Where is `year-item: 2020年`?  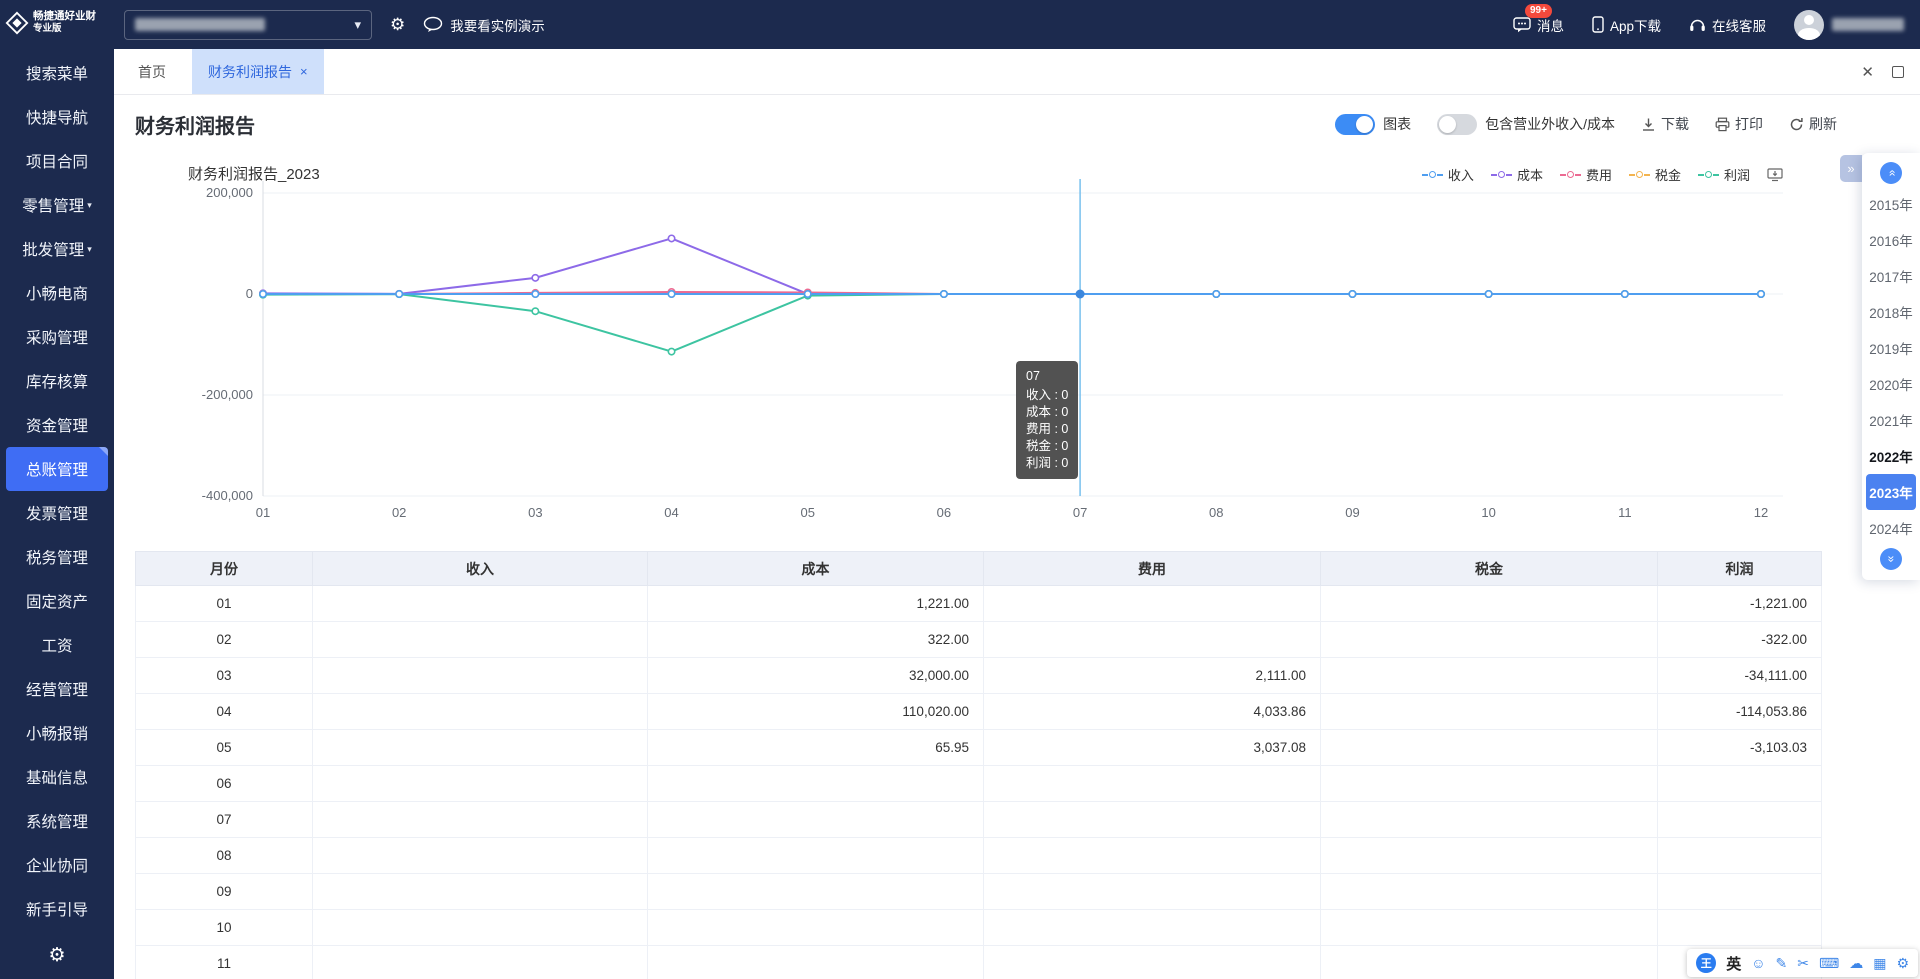 year-item: 2020年 is located at coordinates (1891, 385).